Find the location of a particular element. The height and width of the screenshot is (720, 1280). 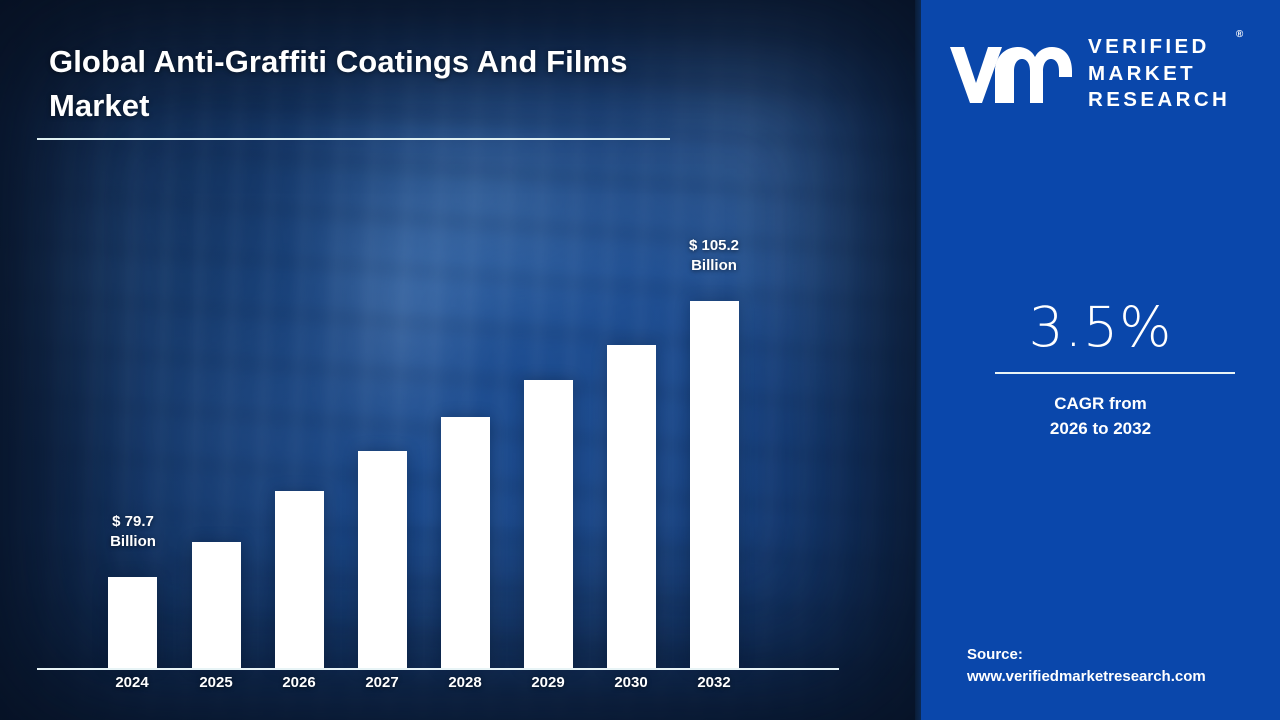

title-underline is located at coordinates (353, 139).